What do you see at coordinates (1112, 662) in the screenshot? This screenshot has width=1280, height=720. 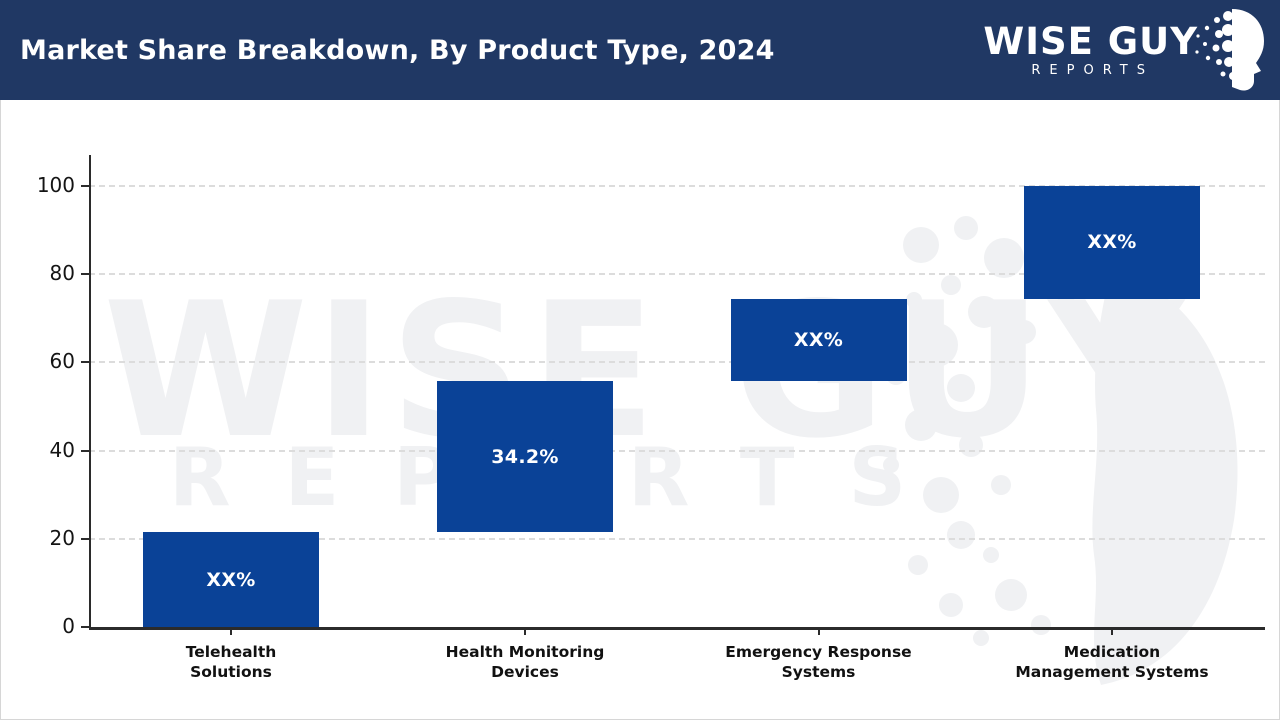 I see `x-category-label: Medication Management Systems` at bounding box center [1112, 662].